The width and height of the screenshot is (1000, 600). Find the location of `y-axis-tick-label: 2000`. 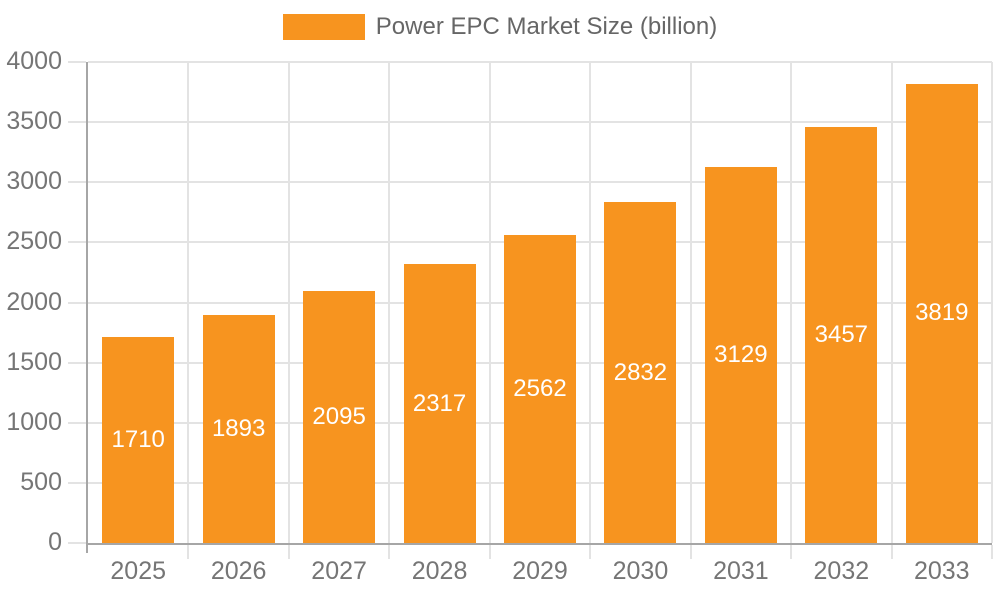

y-axis-tick-label: 2000 is located at coordinates (34, 301).